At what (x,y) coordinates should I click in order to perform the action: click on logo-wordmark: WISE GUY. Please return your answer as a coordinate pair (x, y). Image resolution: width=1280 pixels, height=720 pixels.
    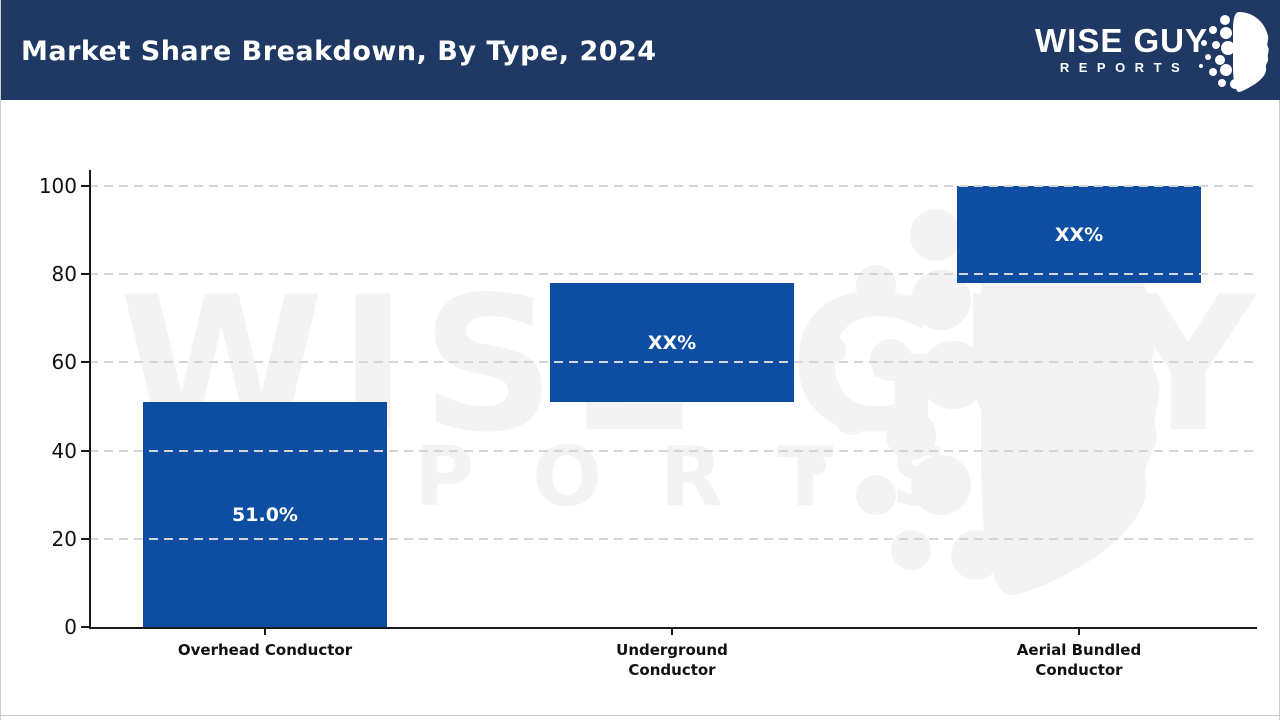
    Looking at the image, I should click on (1122, 40).